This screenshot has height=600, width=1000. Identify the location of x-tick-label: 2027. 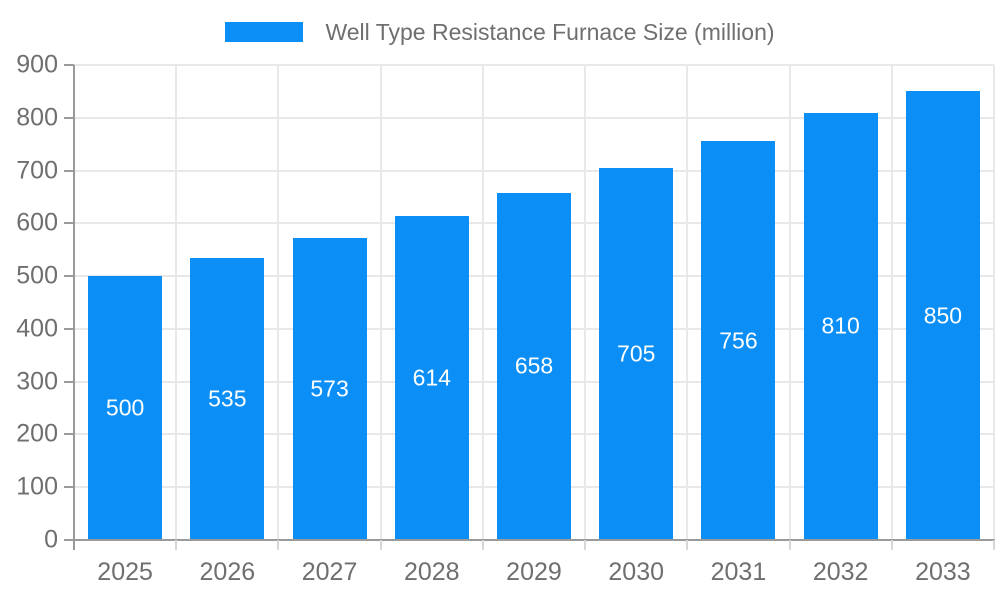
(329, 572).